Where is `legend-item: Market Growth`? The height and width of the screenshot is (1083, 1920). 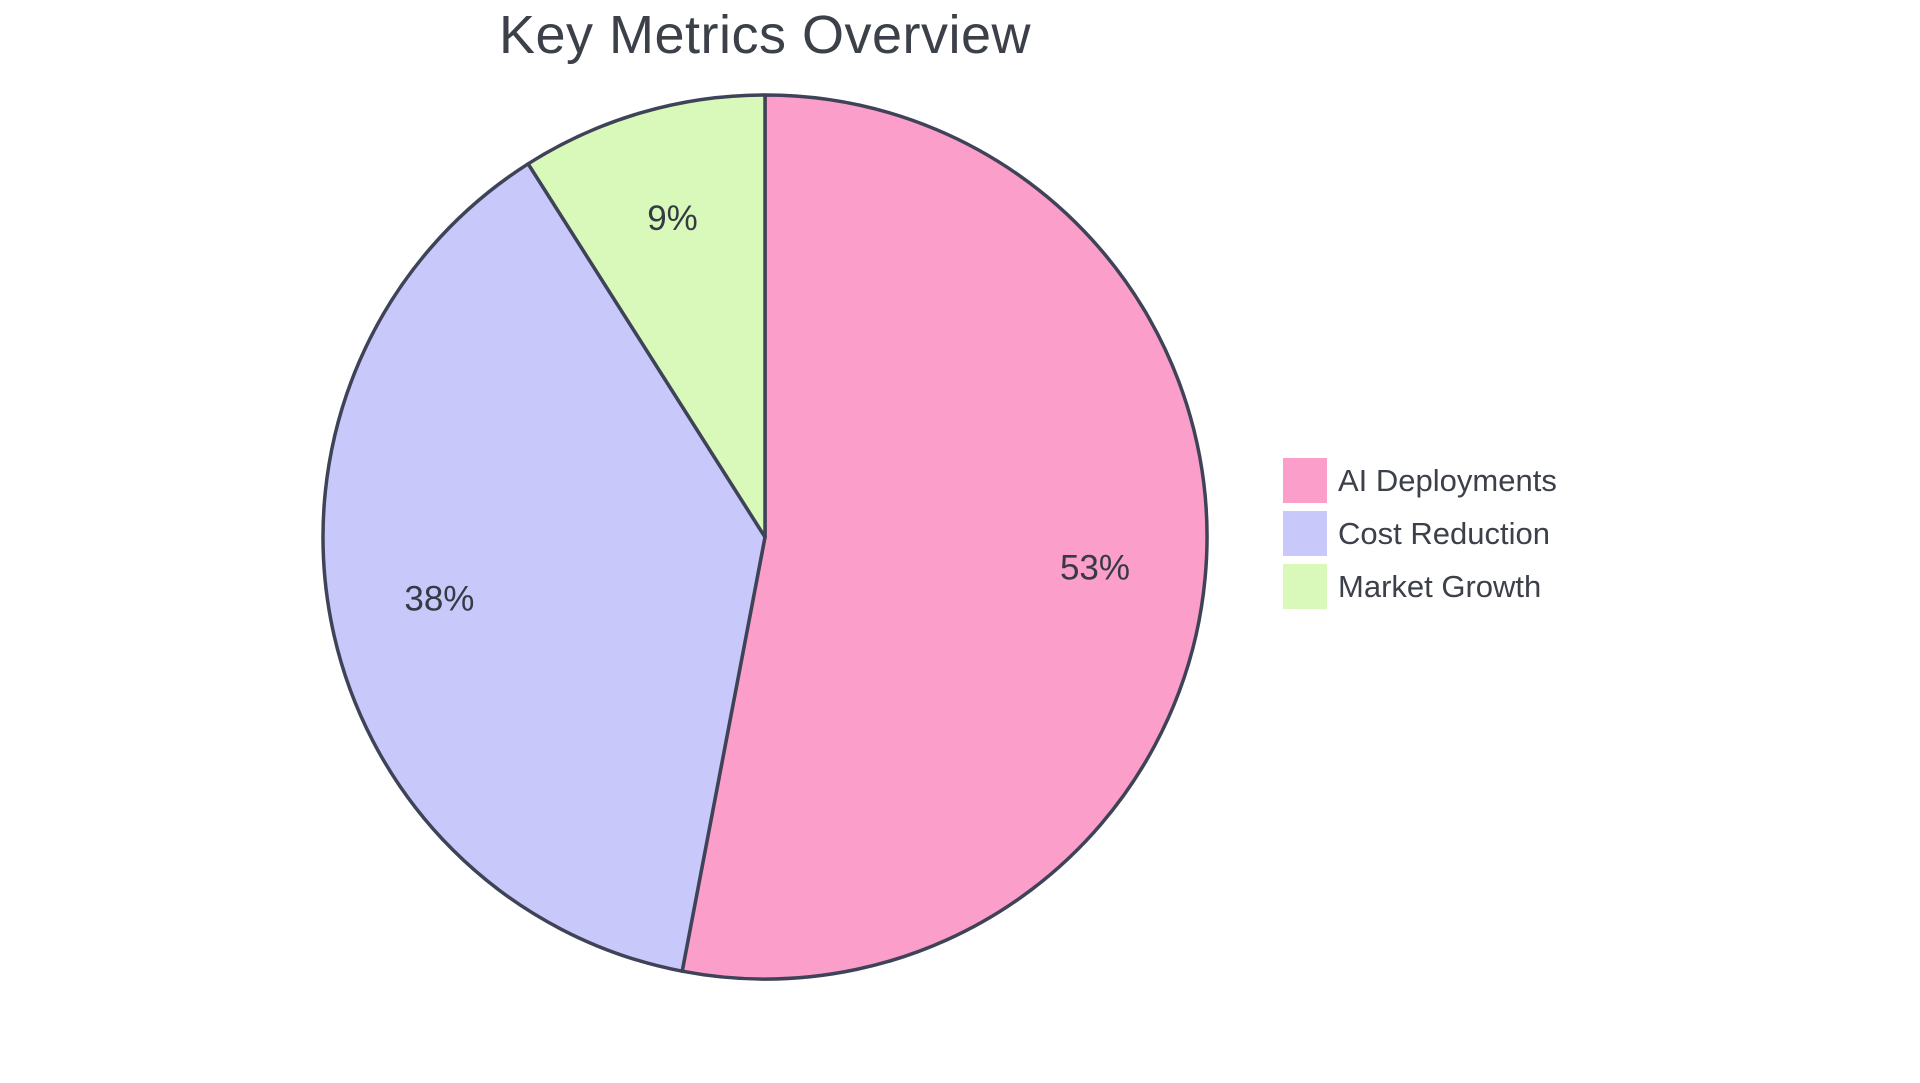
legend-item: Market Growth is located at coordinates (1420, 586).